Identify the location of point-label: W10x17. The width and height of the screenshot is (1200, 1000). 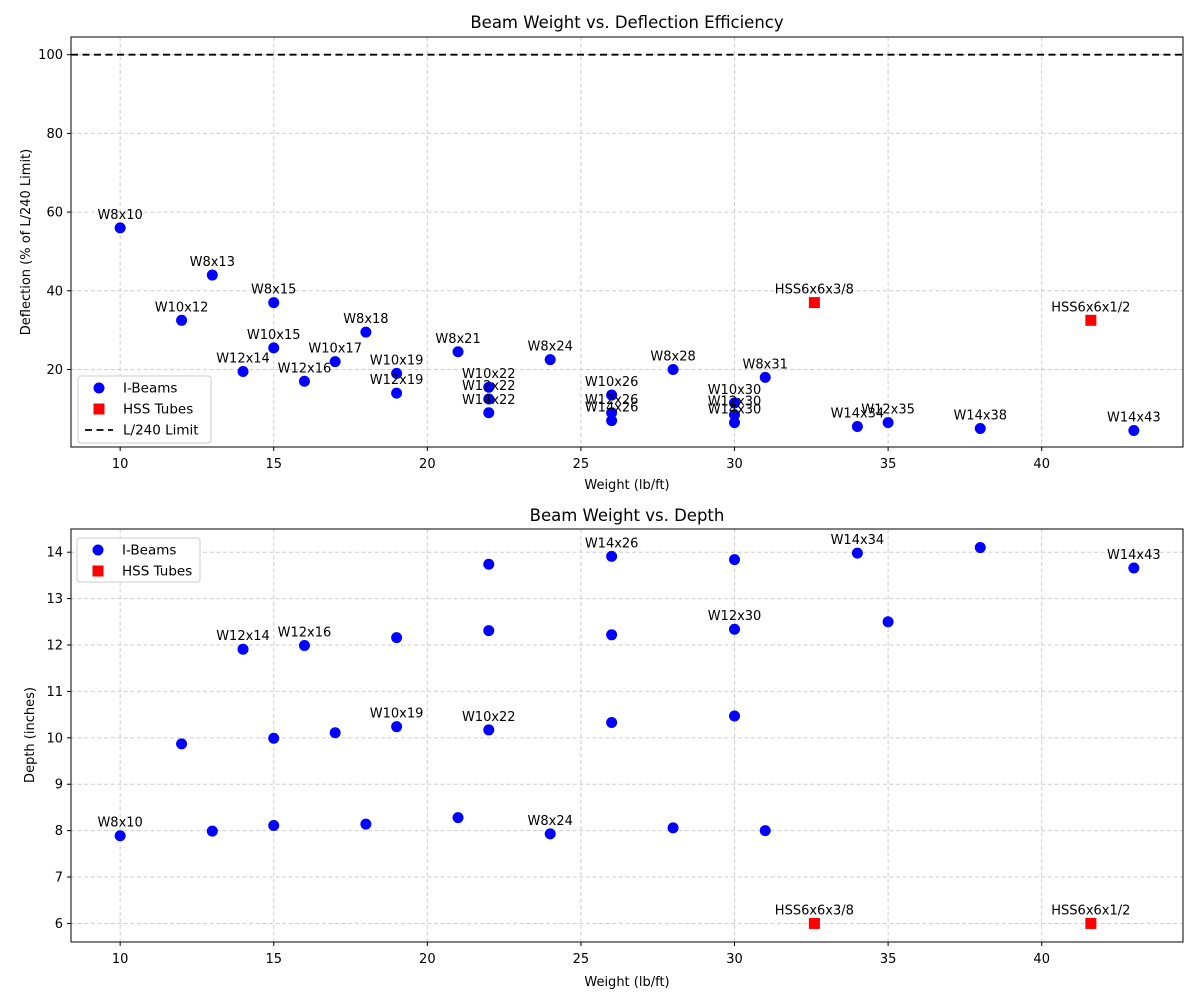
(335, 349).